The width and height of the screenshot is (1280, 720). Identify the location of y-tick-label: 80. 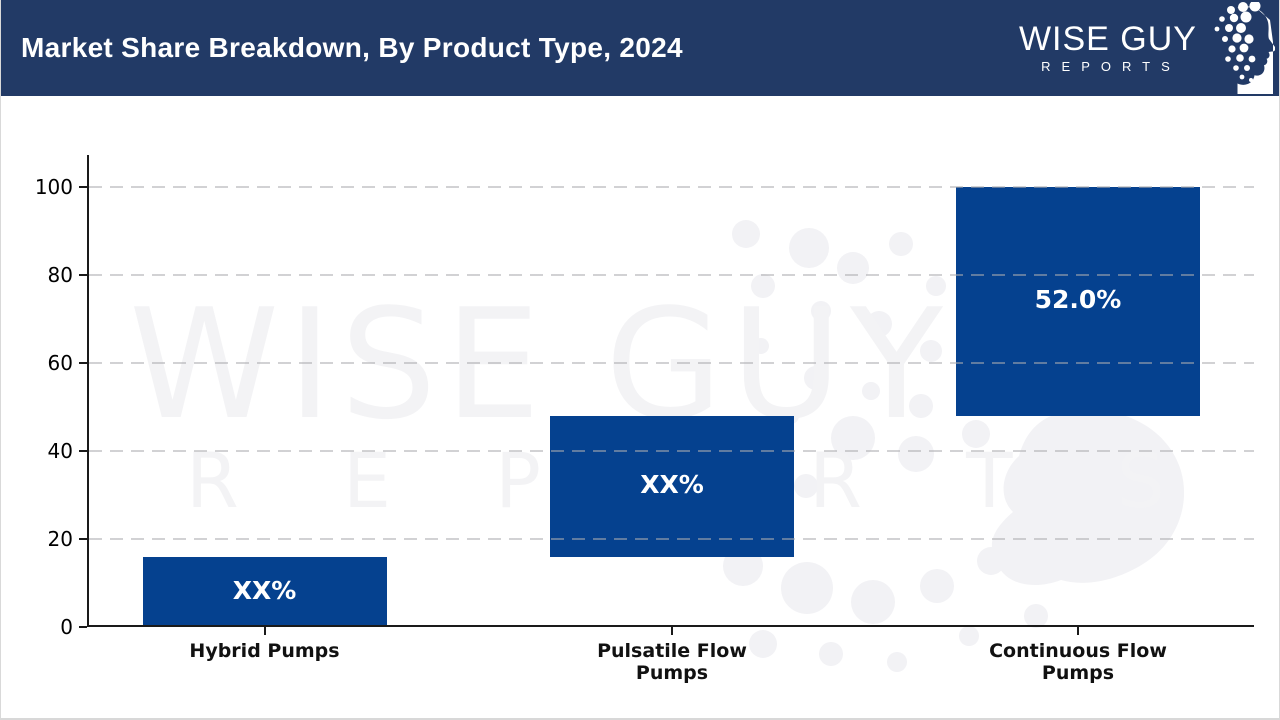
(60, 275).